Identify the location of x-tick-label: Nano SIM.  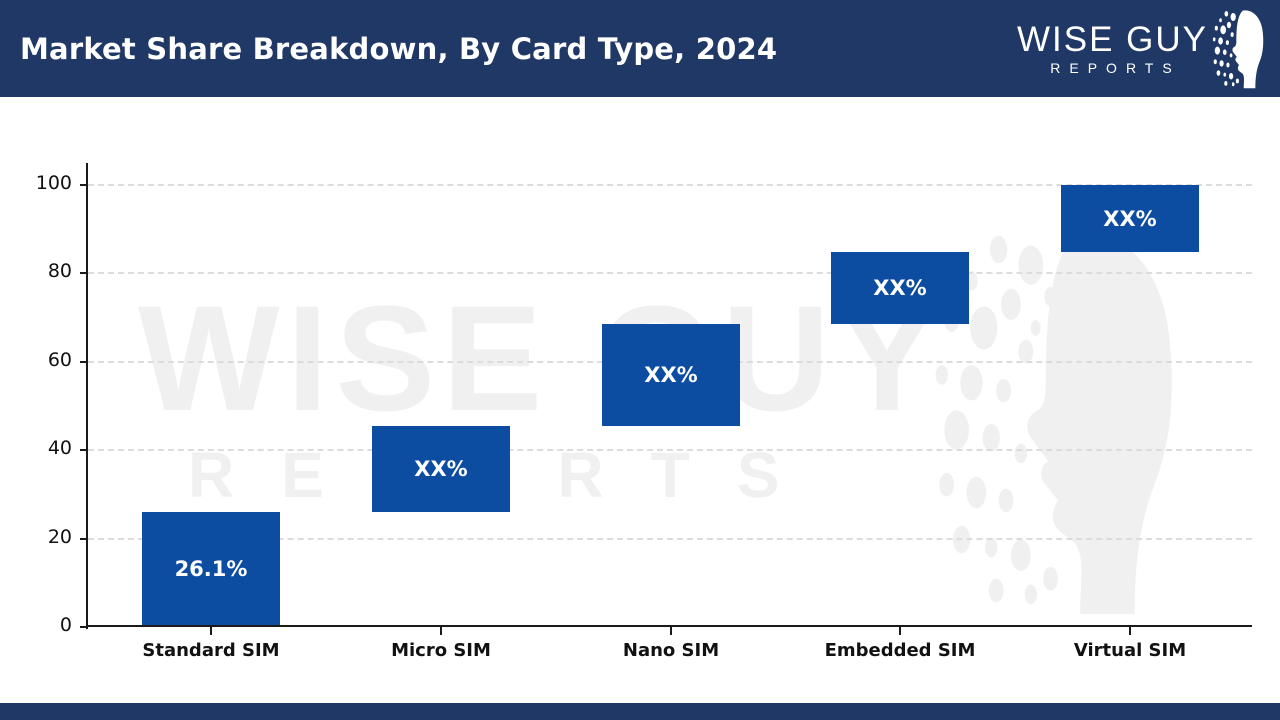
(671, 650).